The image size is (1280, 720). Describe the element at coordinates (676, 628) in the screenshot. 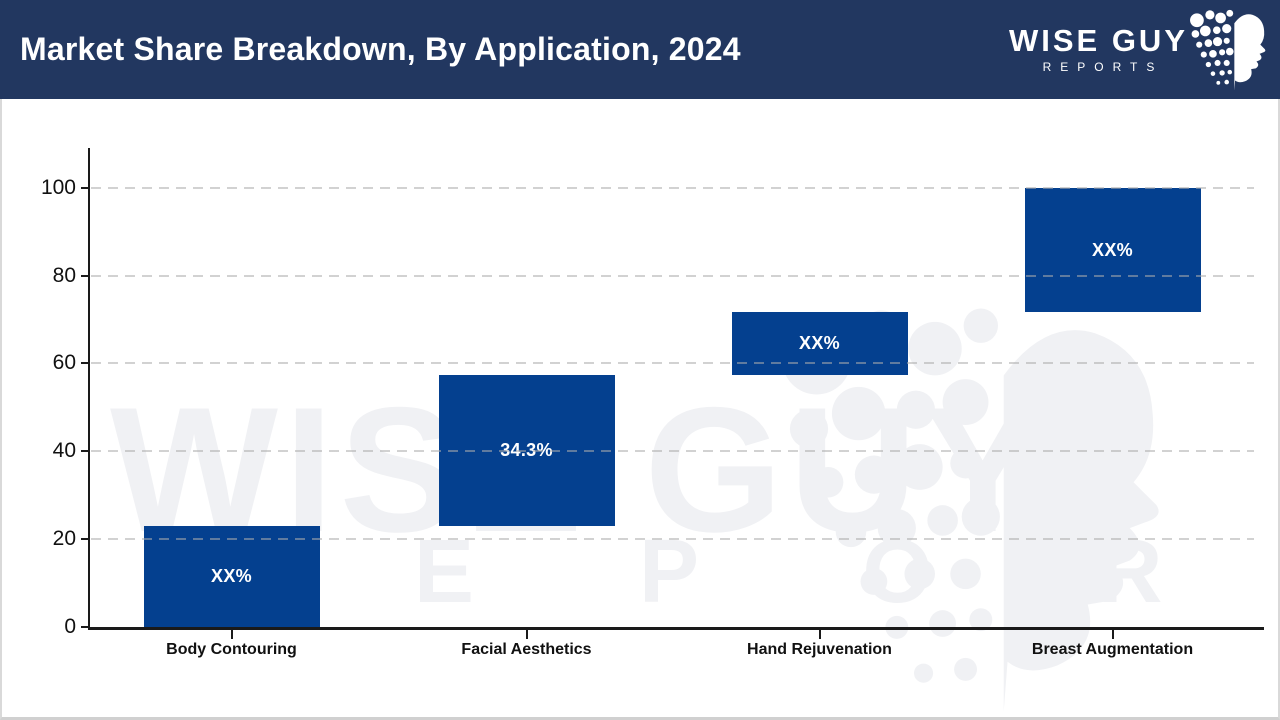

I see `x-axis-line` at that location.